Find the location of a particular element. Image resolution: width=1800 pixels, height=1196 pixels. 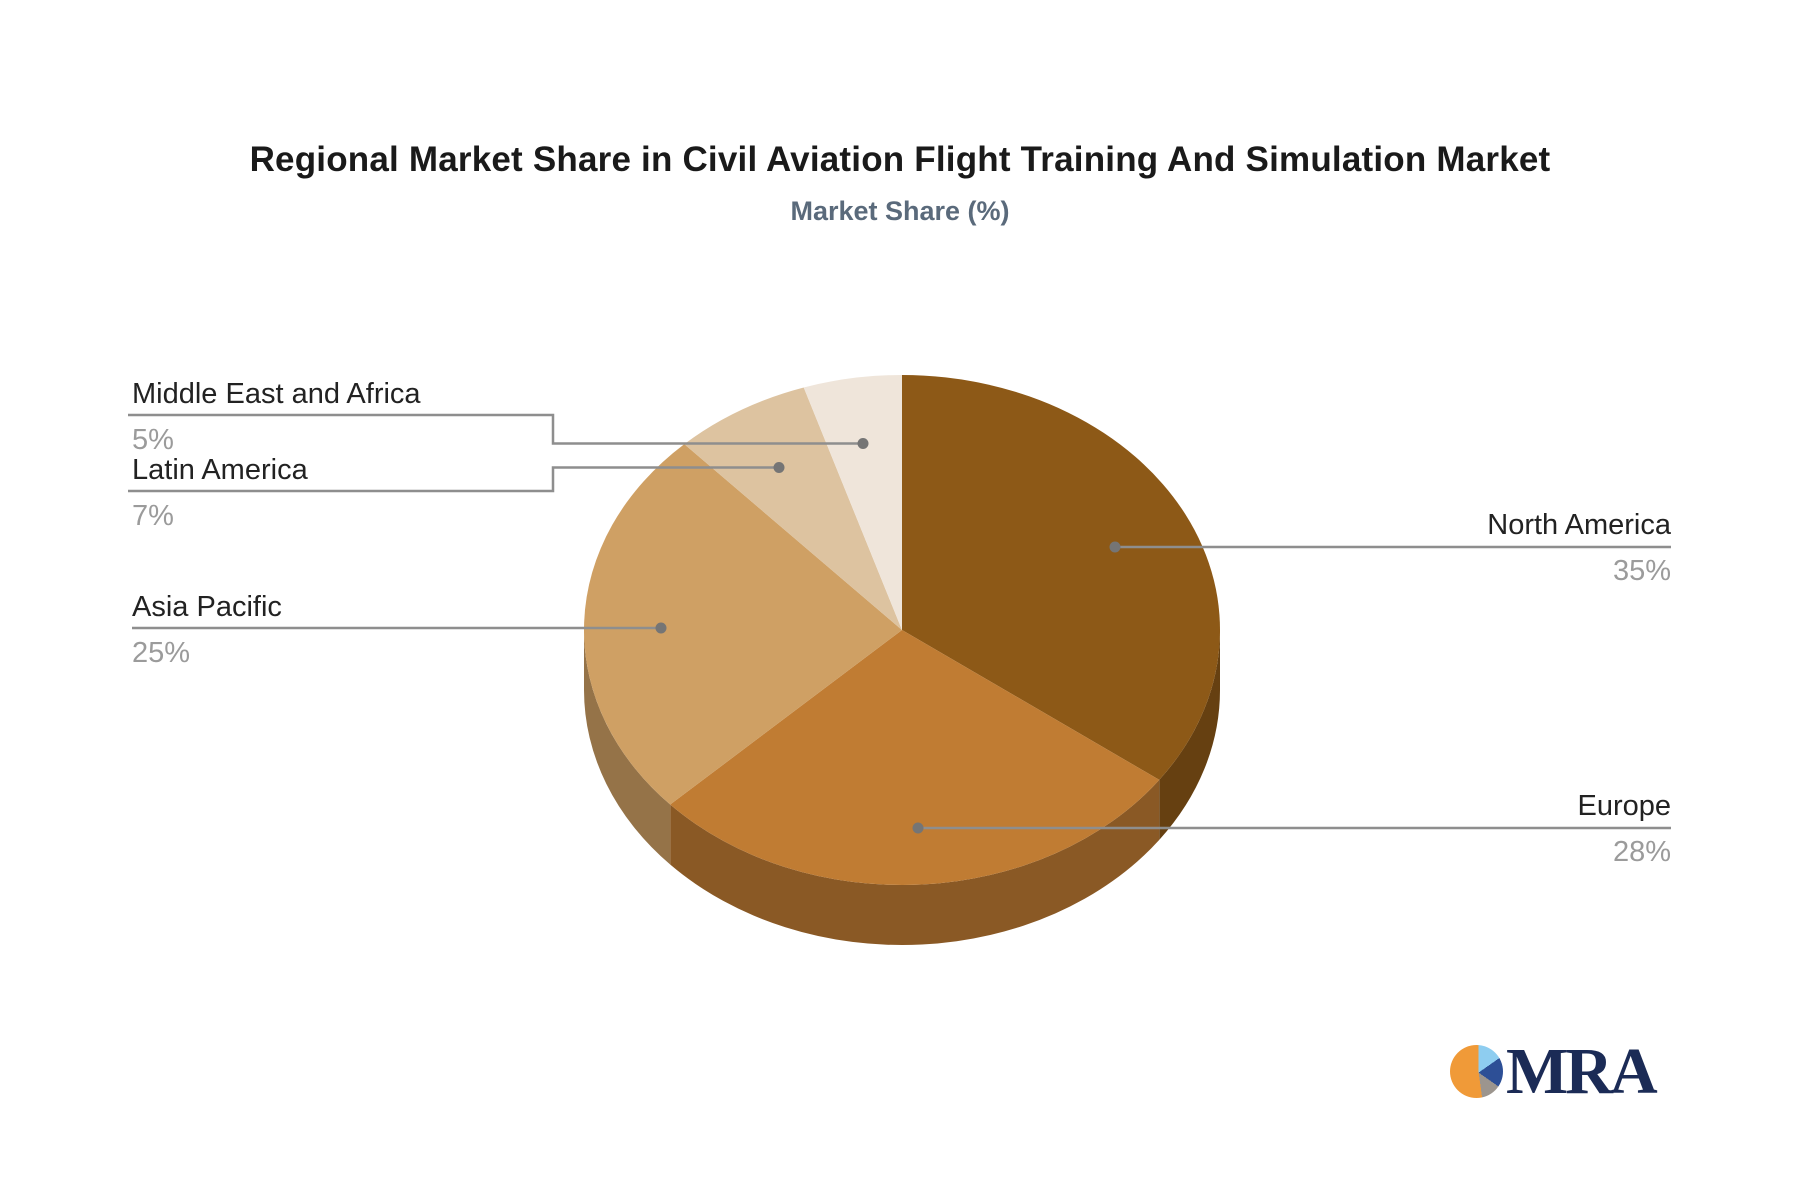

pie-slice-asia-pacific is located at coordinates (742, 624).